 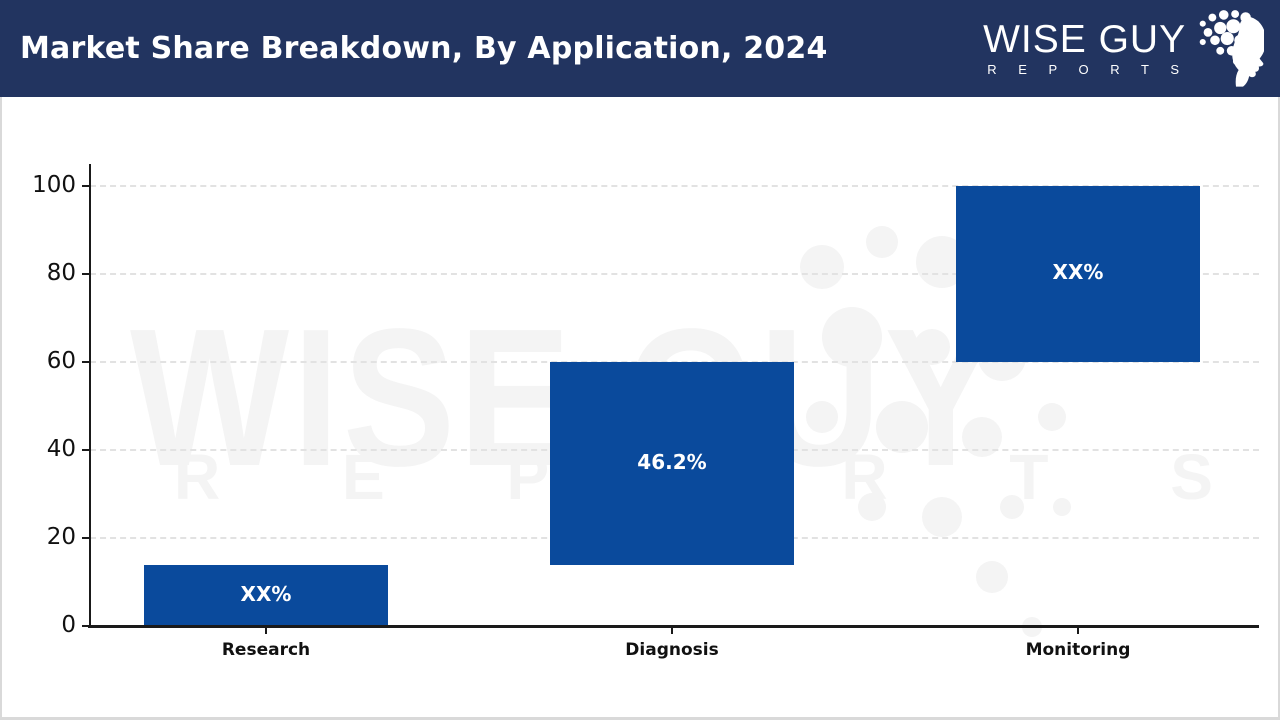 I want to click on y-tick-label: 80, so click(x=61, y=273).